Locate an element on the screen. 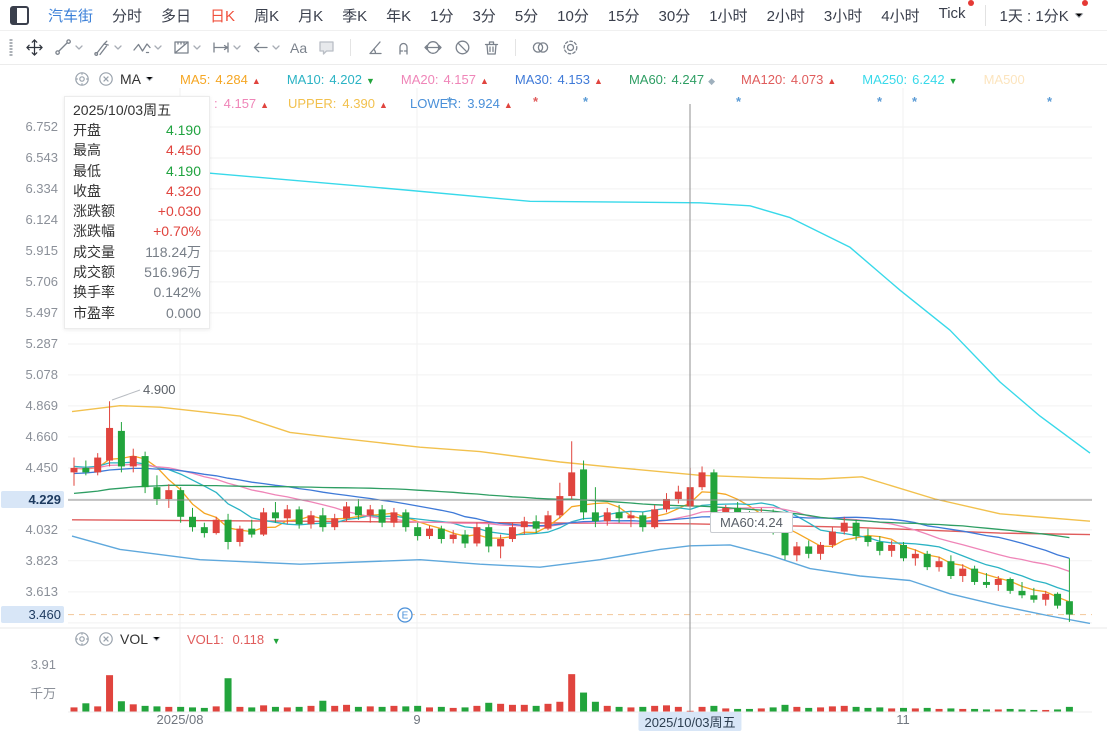 This screenshot has width=1107, height=731. y-axis-label: 6.543 is located at coordinates (41, 157).